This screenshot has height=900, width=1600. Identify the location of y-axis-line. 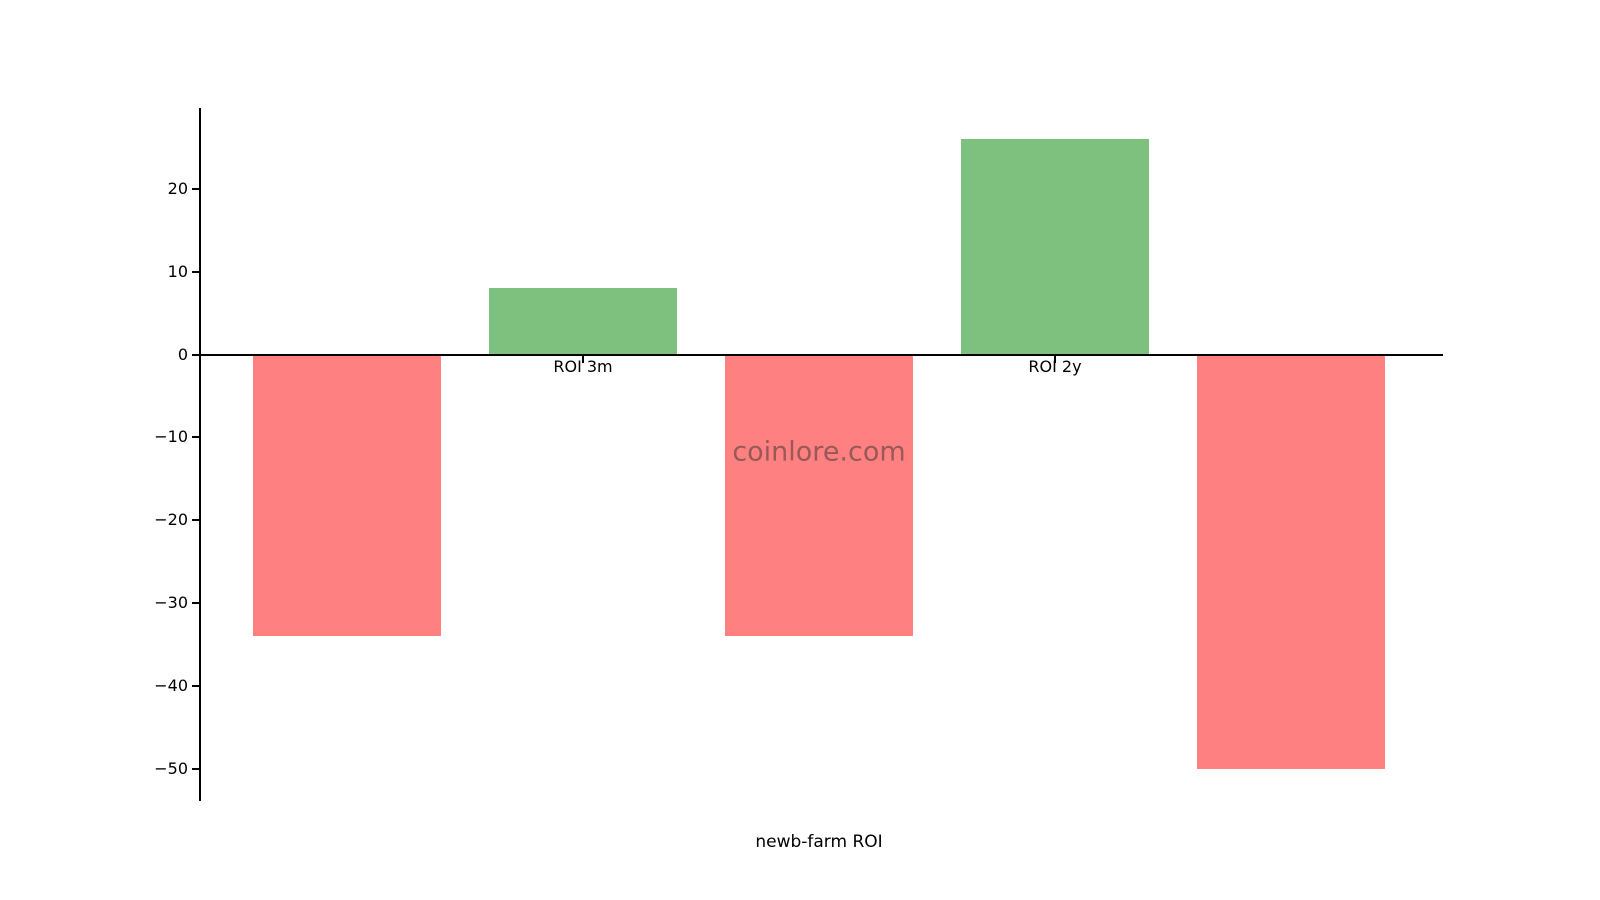
(200, 454).